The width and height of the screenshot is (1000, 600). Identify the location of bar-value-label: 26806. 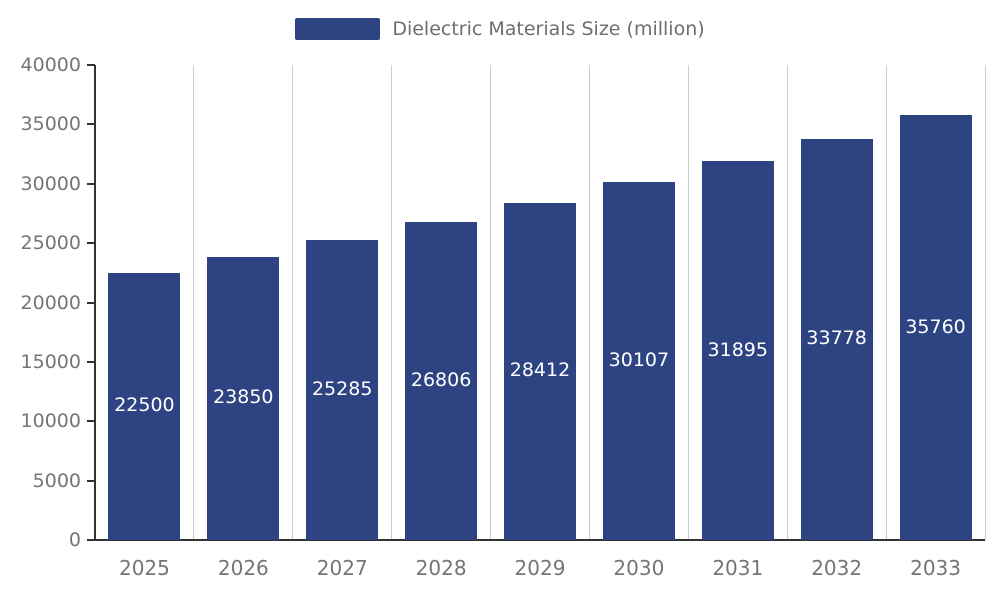
(441, 379).